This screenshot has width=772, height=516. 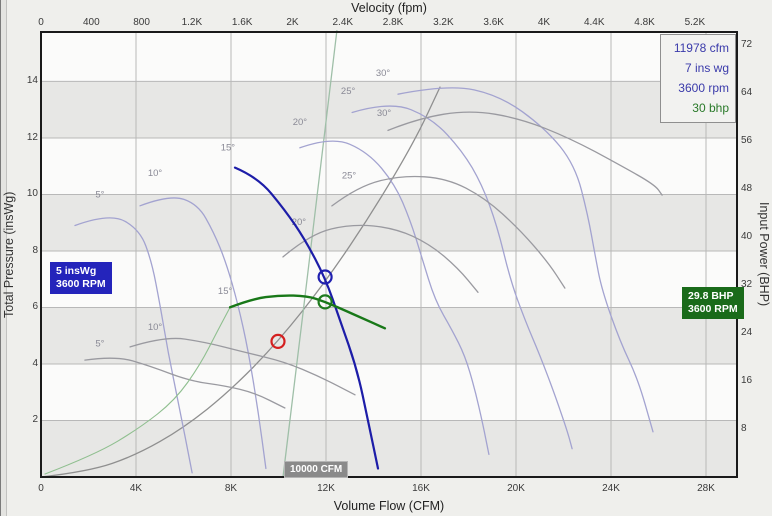 I want to click on pressure-badge: 5 insWg 3600 RPM, so click(x=81, y=278).